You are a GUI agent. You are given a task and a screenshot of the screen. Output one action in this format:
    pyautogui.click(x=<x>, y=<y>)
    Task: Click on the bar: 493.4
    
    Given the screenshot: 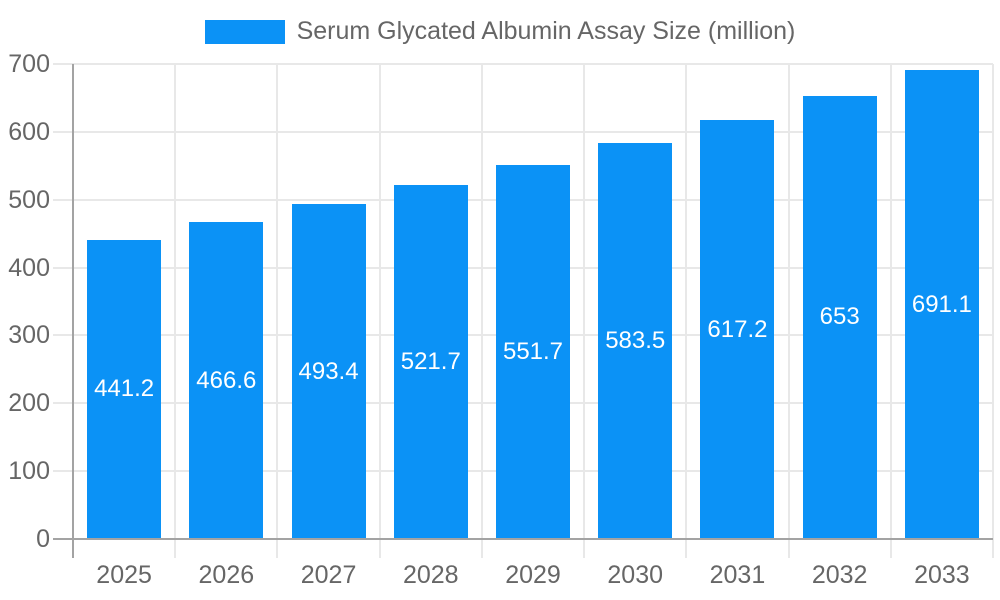 What is the action you would take?
    pyautogui.click(x=328, y=371)
    